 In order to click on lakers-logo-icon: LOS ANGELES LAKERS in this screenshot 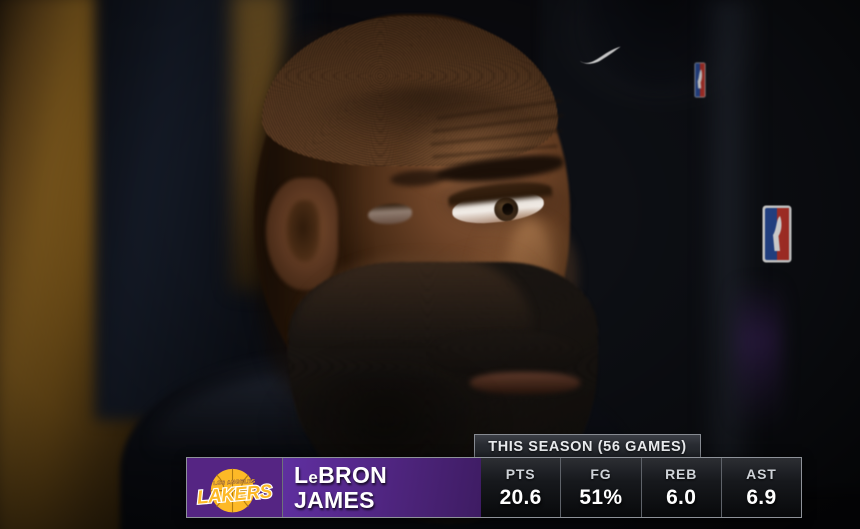, I will do `click(234, 487)`.